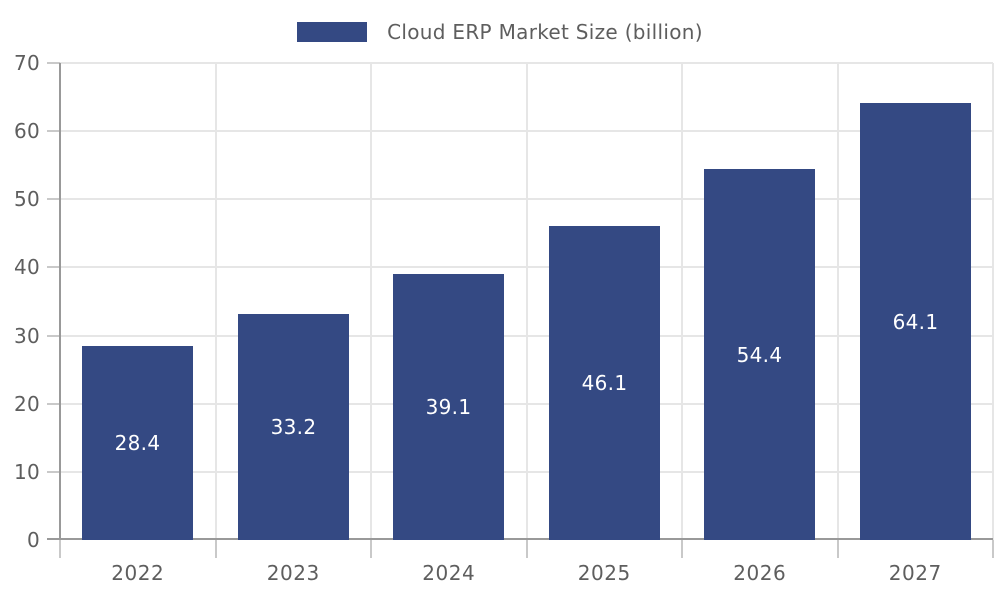  I want to click on x-axis-label: 2025, so click(604, 573).